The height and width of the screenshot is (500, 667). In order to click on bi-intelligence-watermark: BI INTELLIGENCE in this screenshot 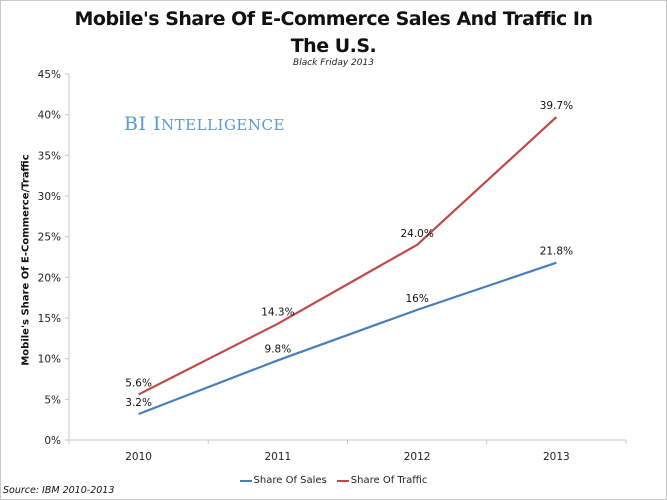, I will do `click(204, 124)`.